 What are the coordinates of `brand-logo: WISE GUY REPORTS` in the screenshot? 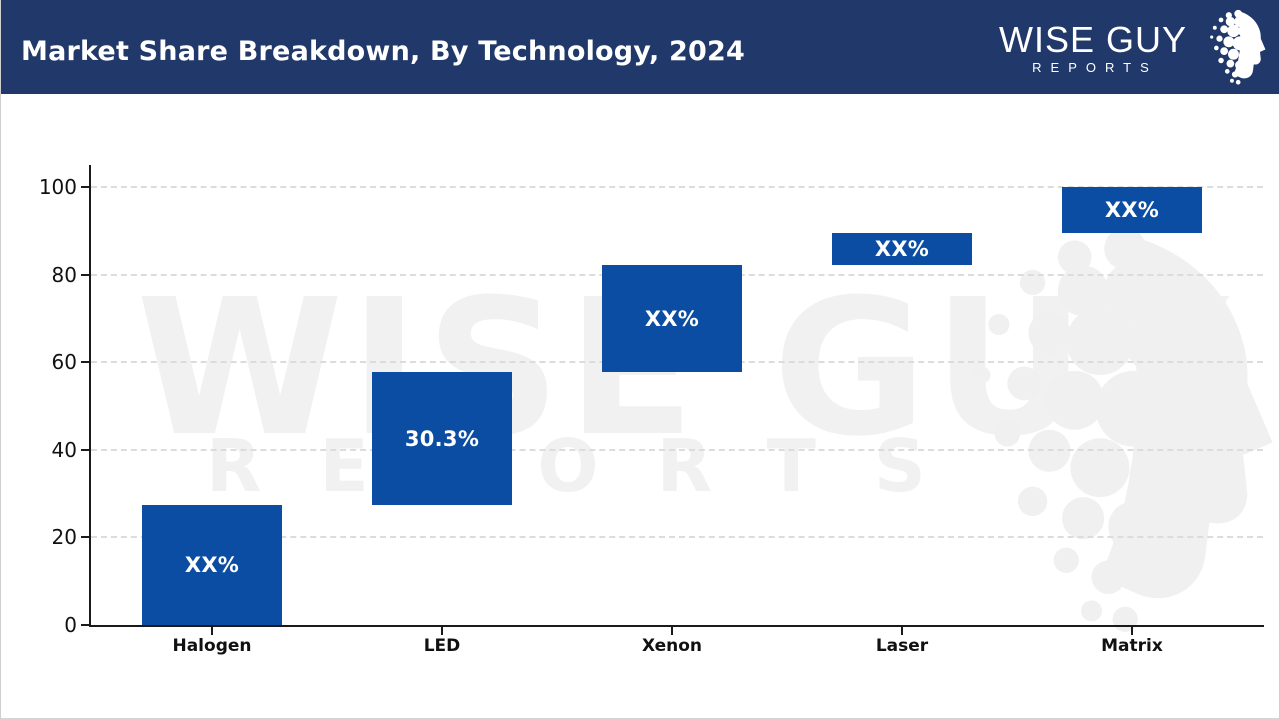 It's located at (1133, 47).